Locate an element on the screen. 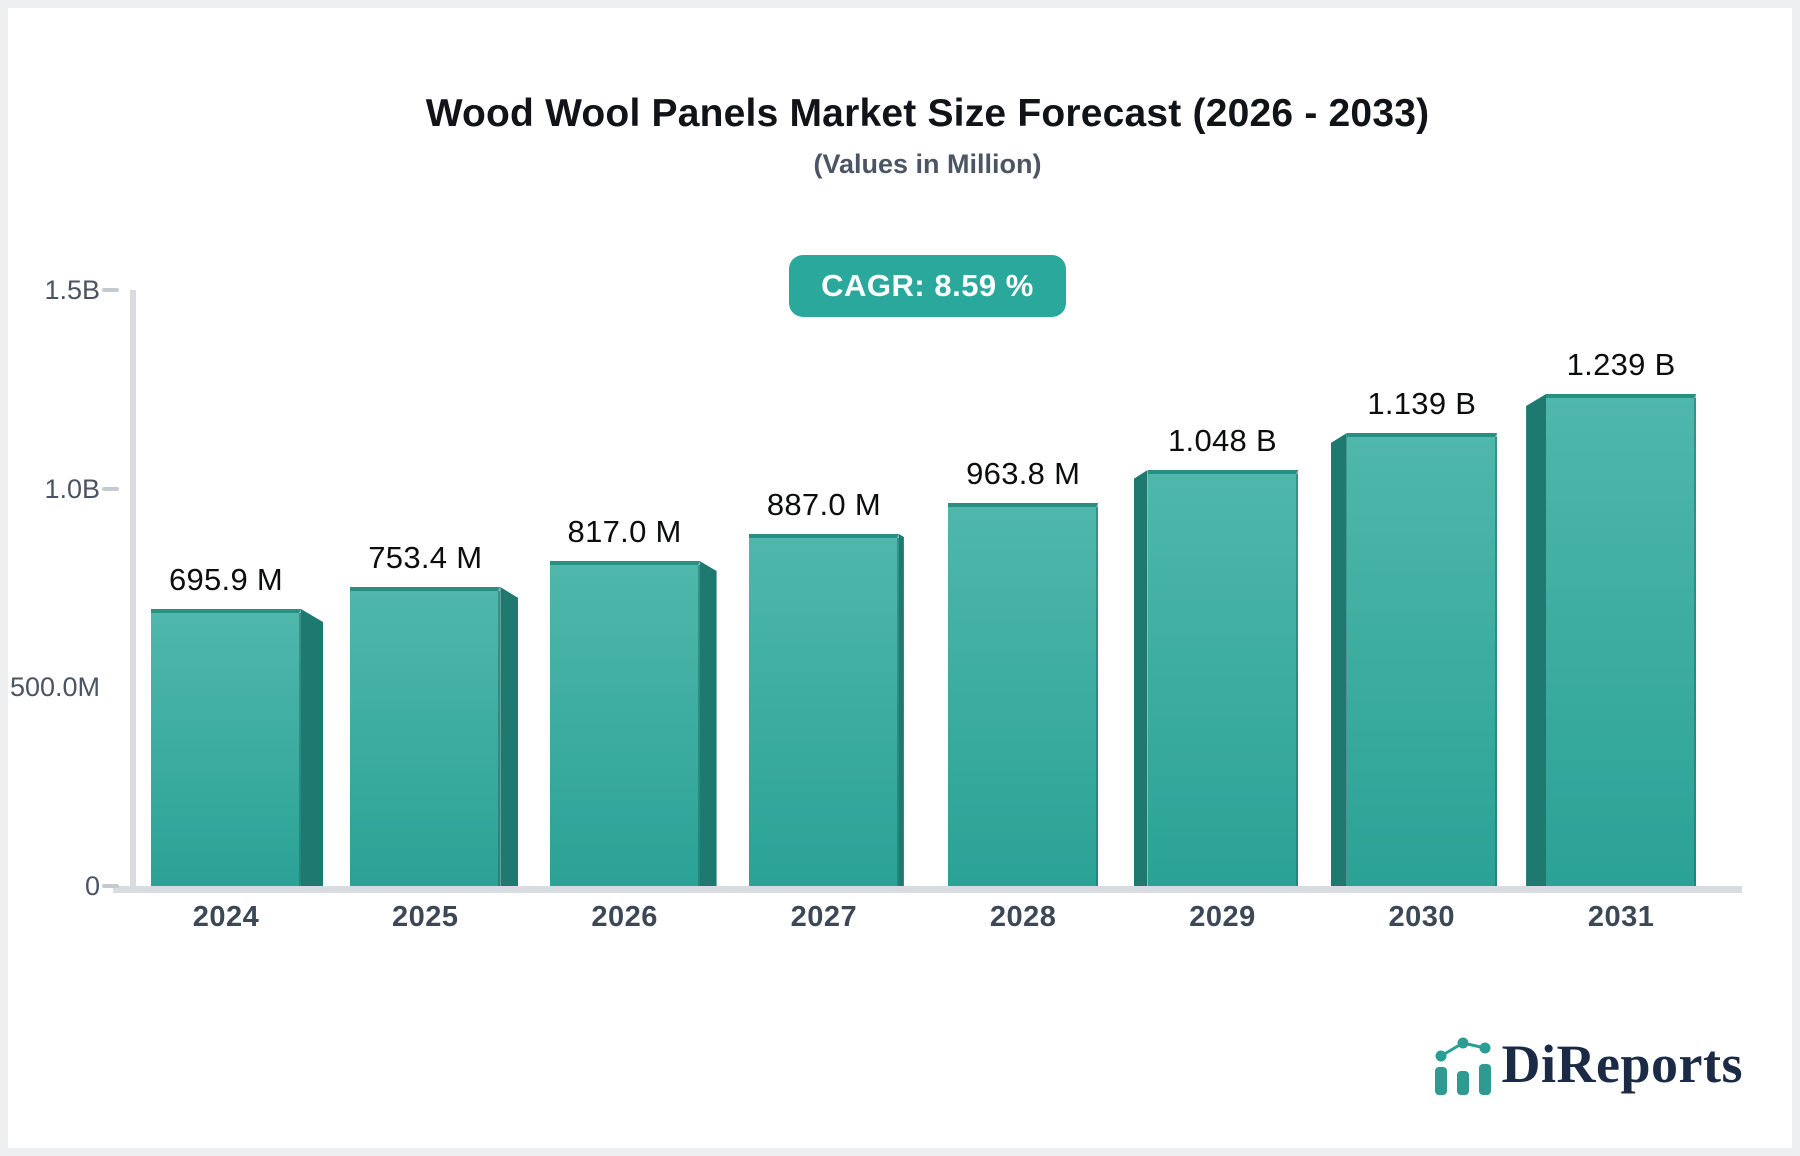 This screenshot has width=1800, height=1156. bar-2030 is located at coordinates (1421, 659).